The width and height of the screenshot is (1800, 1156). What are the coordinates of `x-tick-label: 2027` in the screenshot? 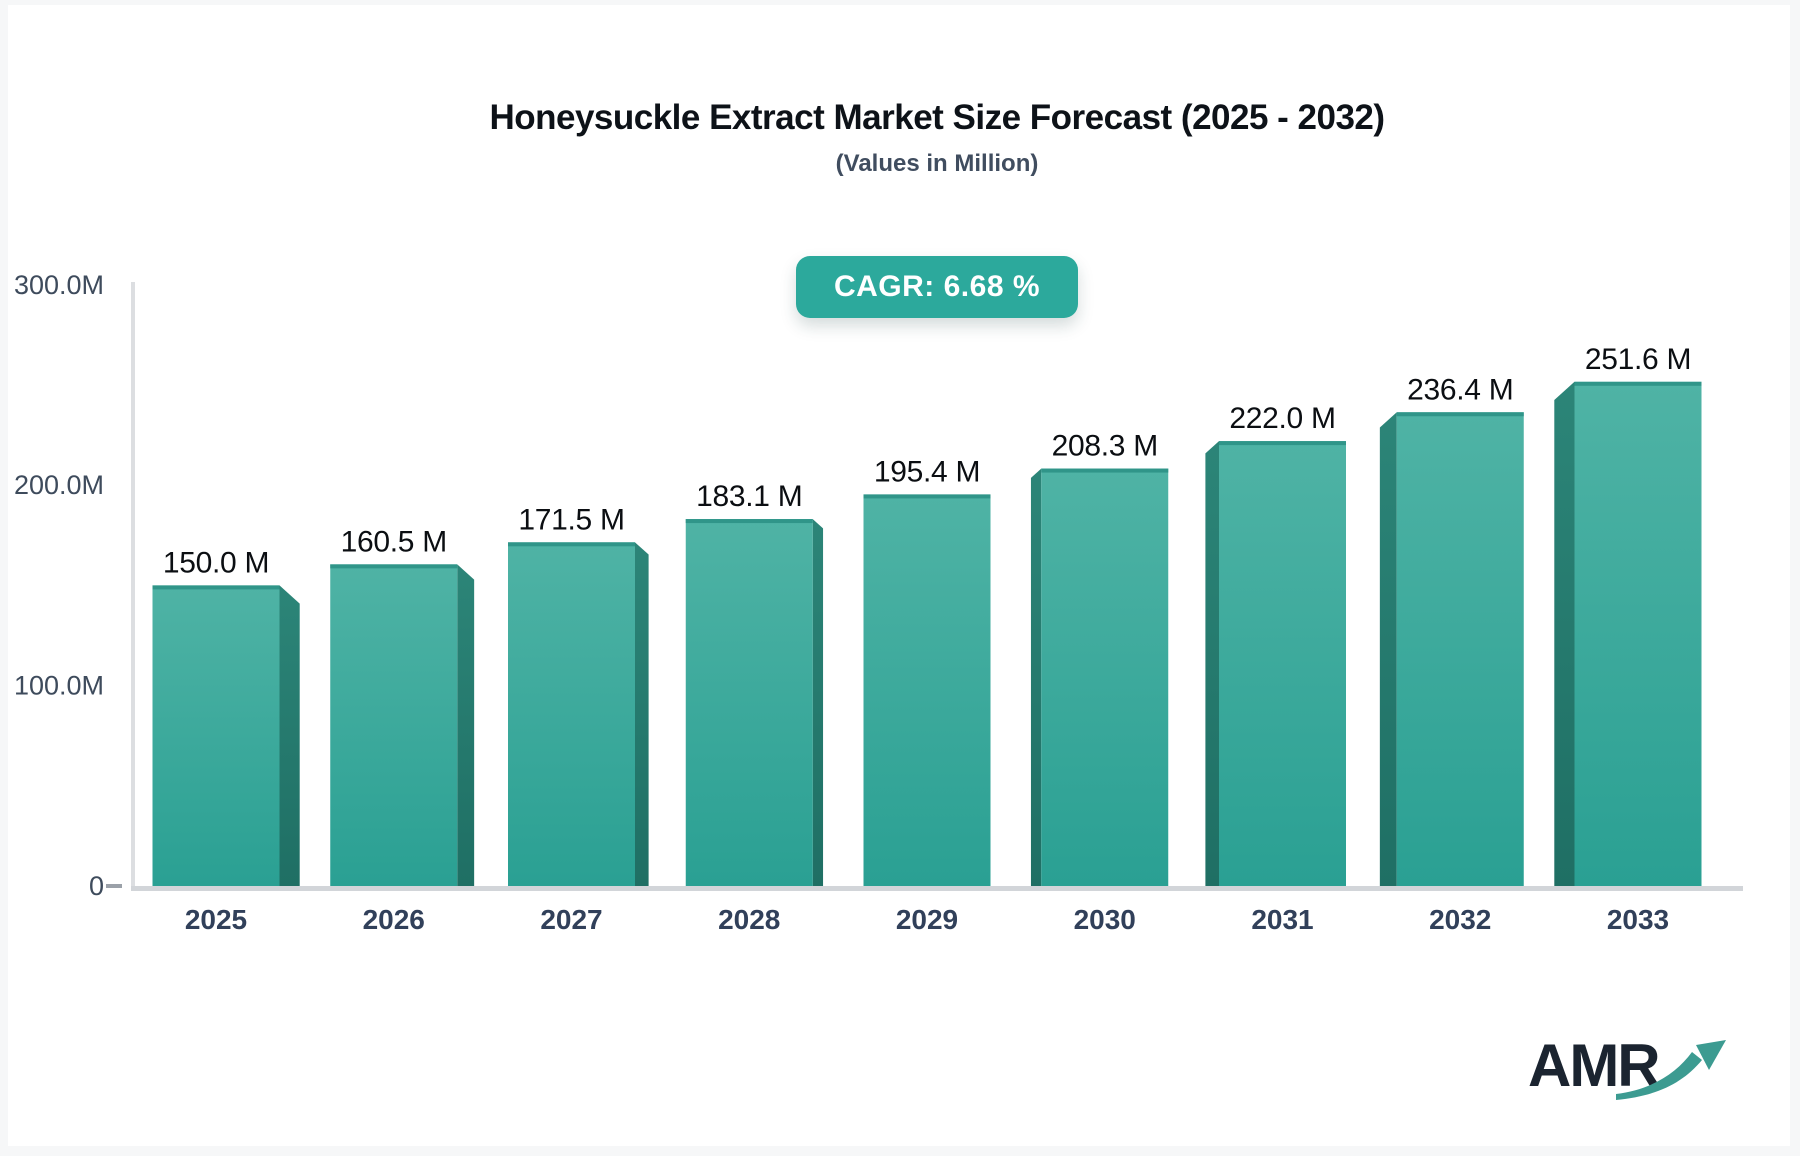 It's located at (571, 919).